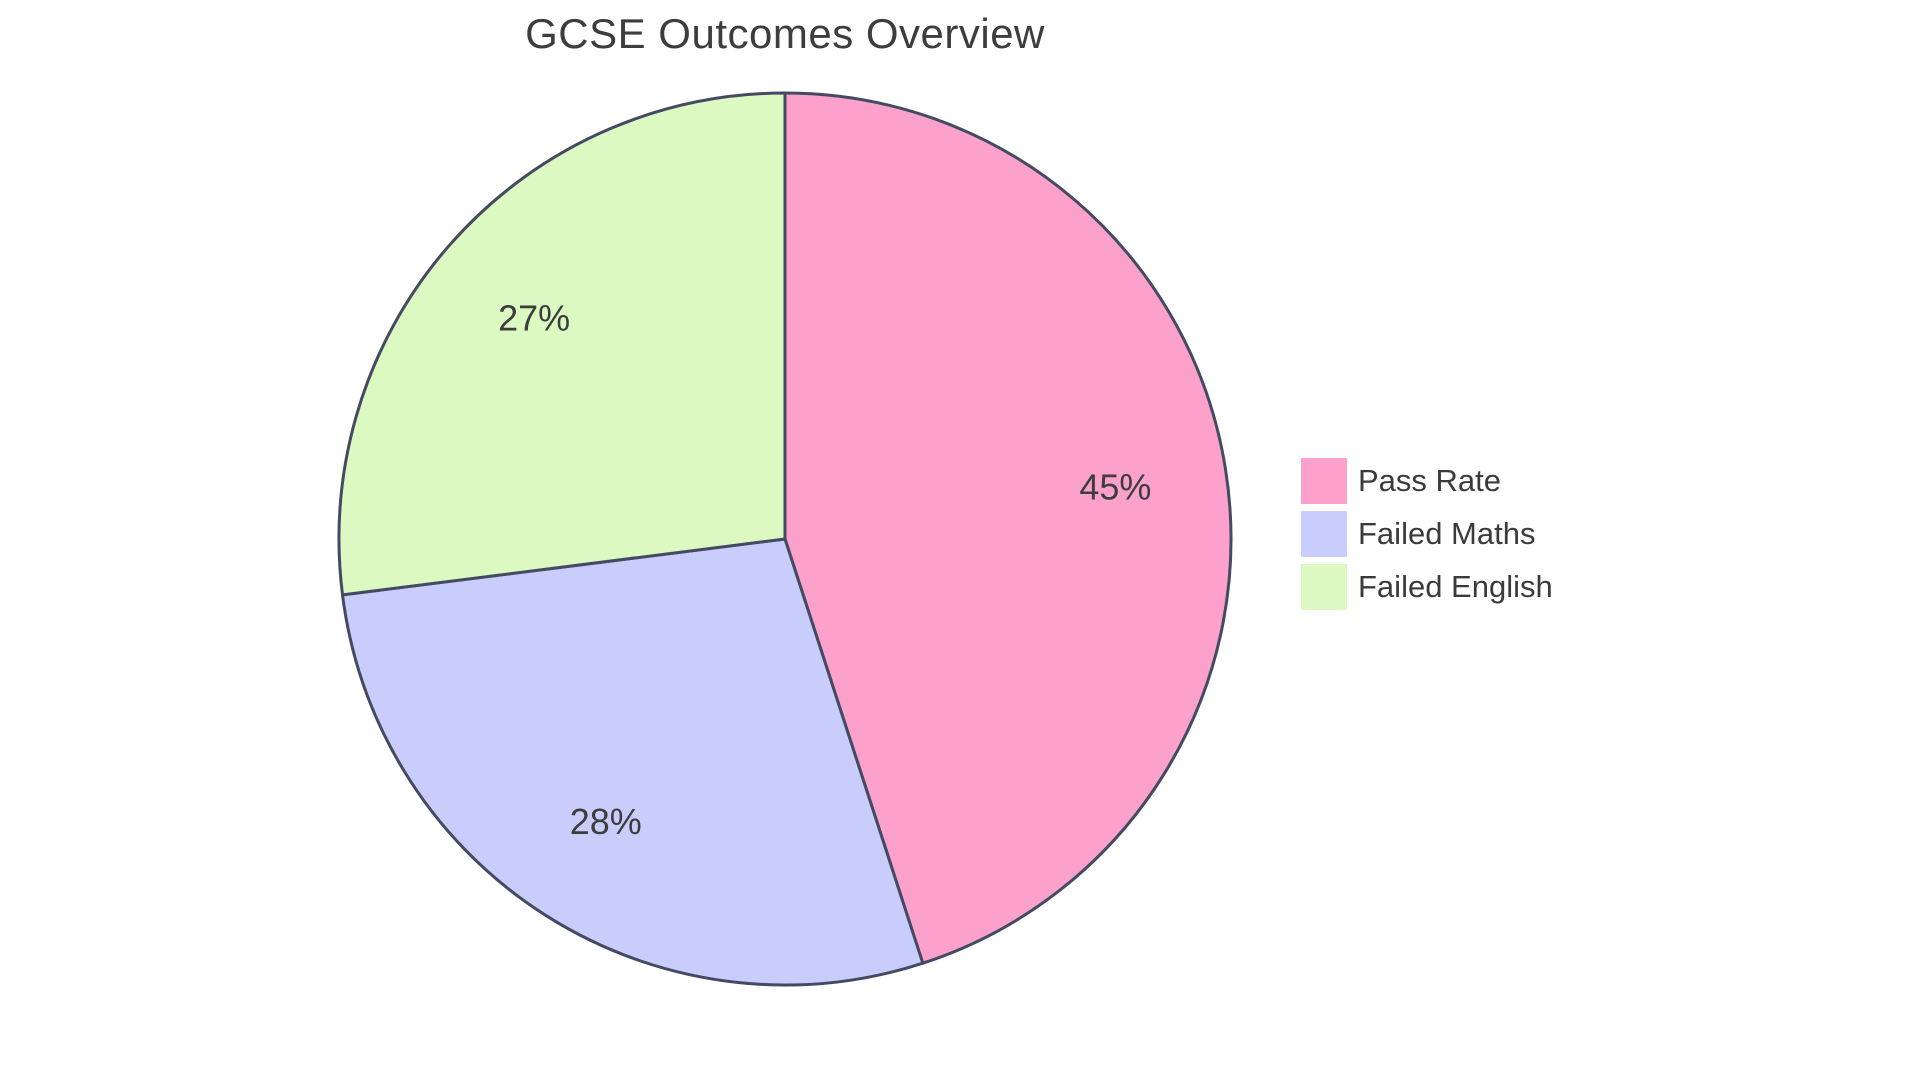 Image resolution: width=1920 pixels, height=1083 pixels. I want to click on legend-item-failed-english: Failed English, so click(1427, 587).